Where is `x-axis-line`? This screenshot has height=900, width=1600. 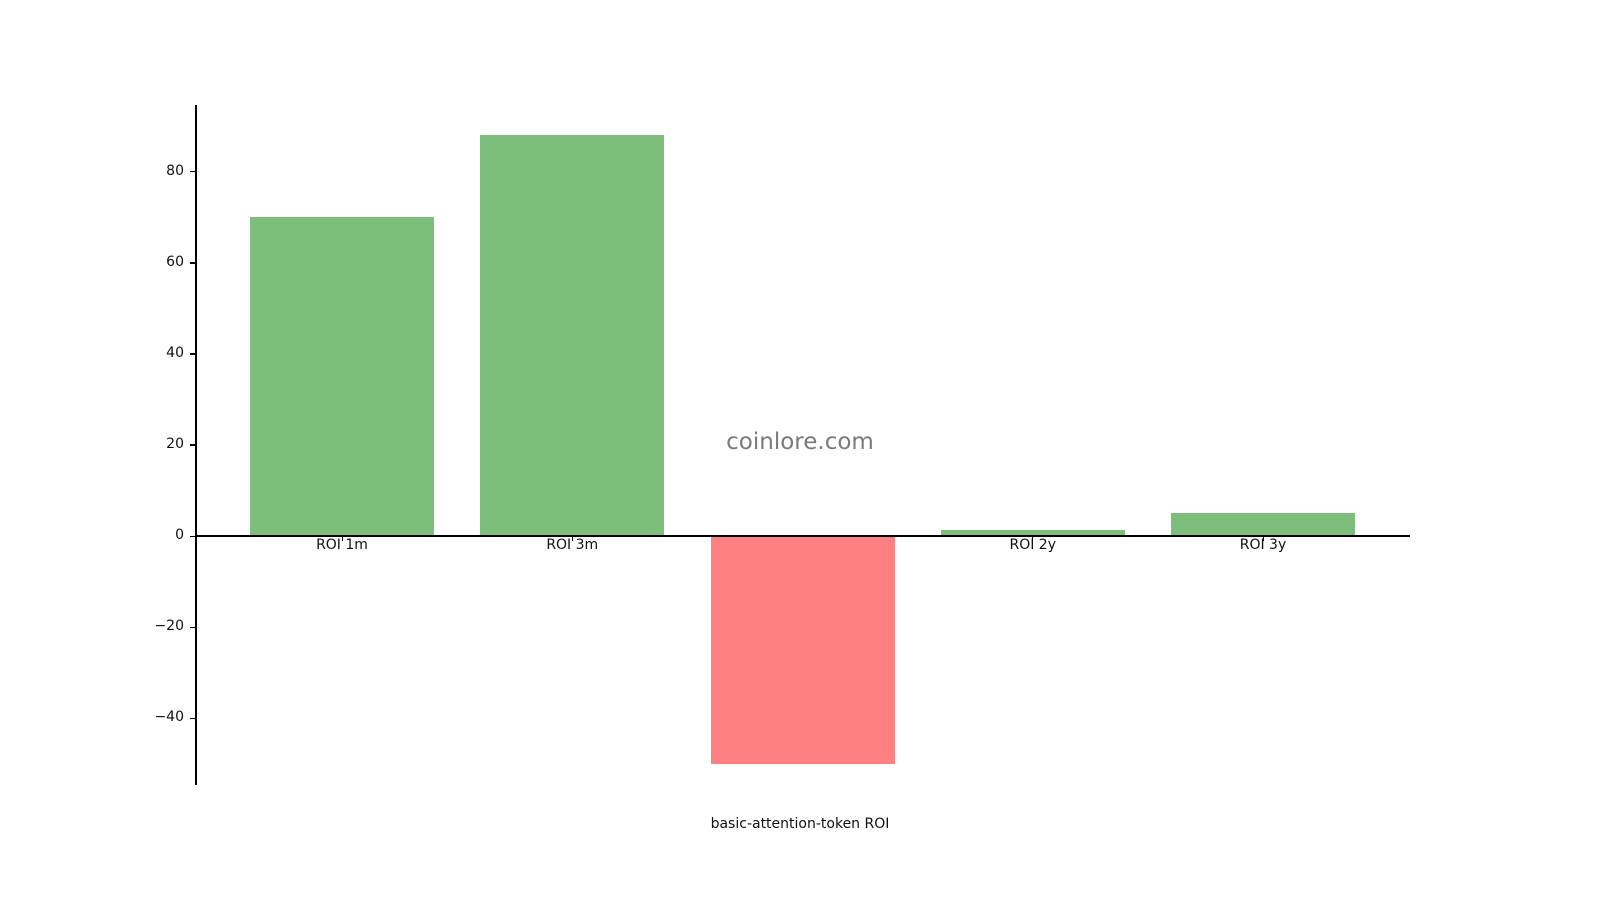 x-axis-line is located at coordinates (802, 536).